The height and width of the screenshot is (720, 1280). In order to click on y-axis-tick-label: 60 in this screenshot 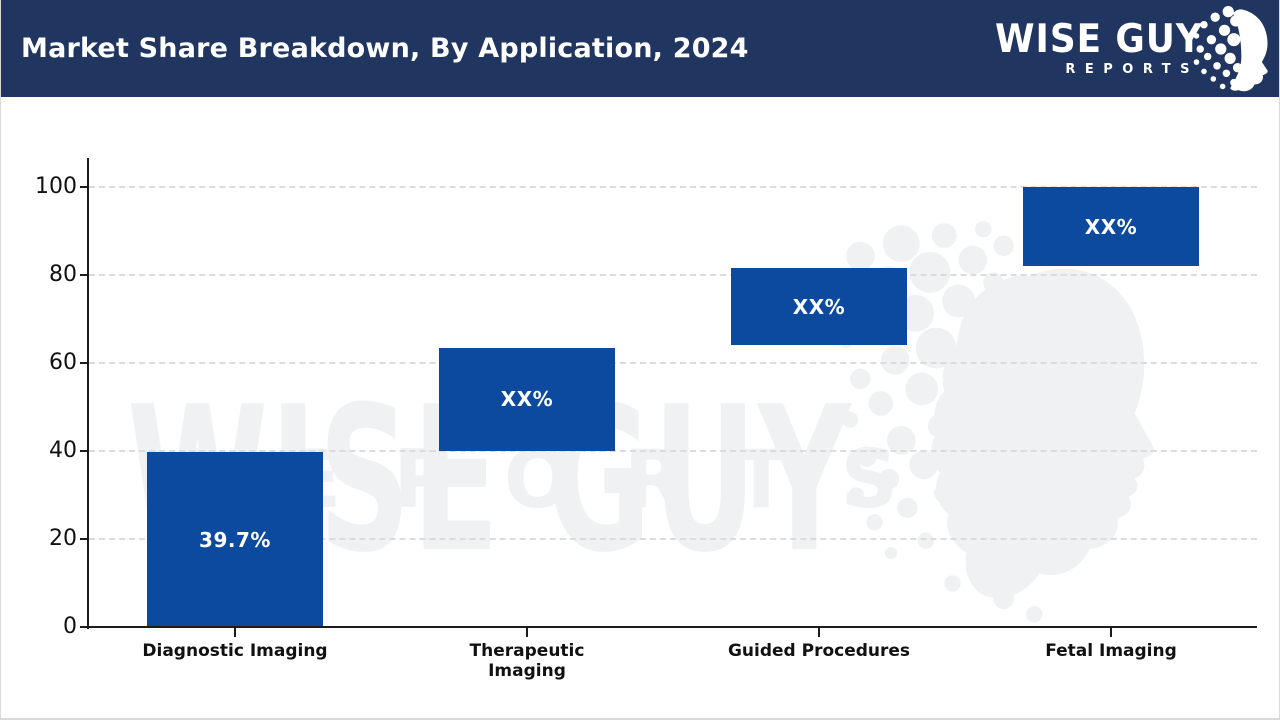, I will do `click(63, 362)`.